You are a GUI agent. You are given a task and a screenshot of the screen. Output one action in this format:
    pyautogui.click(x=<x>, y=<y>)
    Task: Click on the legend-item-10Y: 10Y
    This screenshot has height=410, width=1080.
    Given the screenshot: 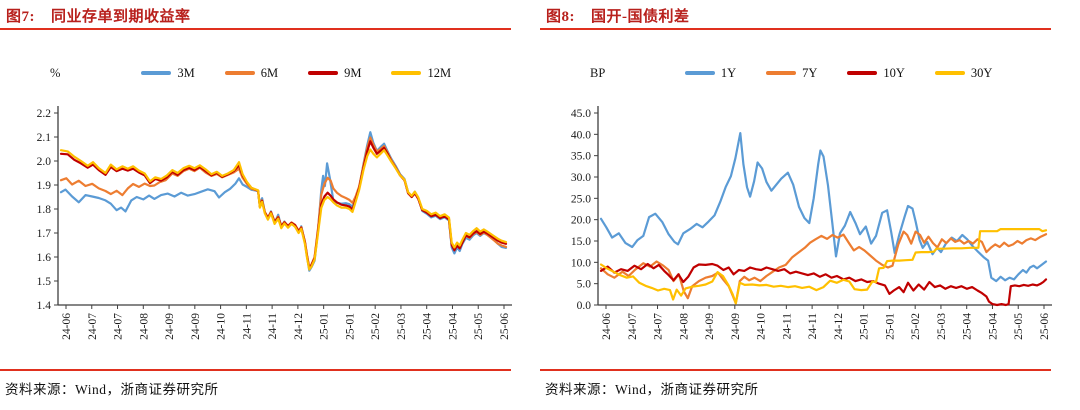 What is the action you would take?
    pyautogui.click(x=876, y=73)
    